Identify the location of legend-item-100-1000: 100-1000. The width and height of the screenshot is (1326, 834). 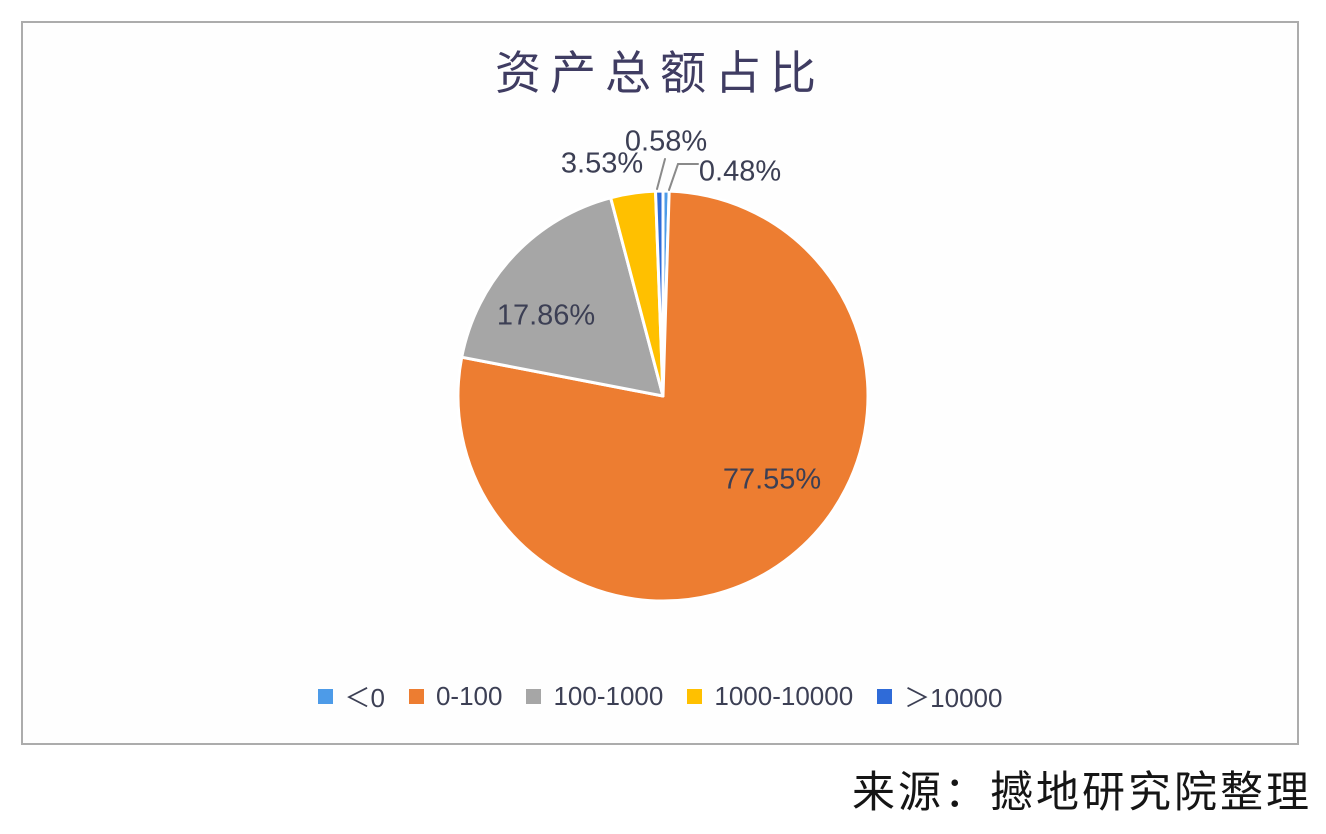
(594, 696).